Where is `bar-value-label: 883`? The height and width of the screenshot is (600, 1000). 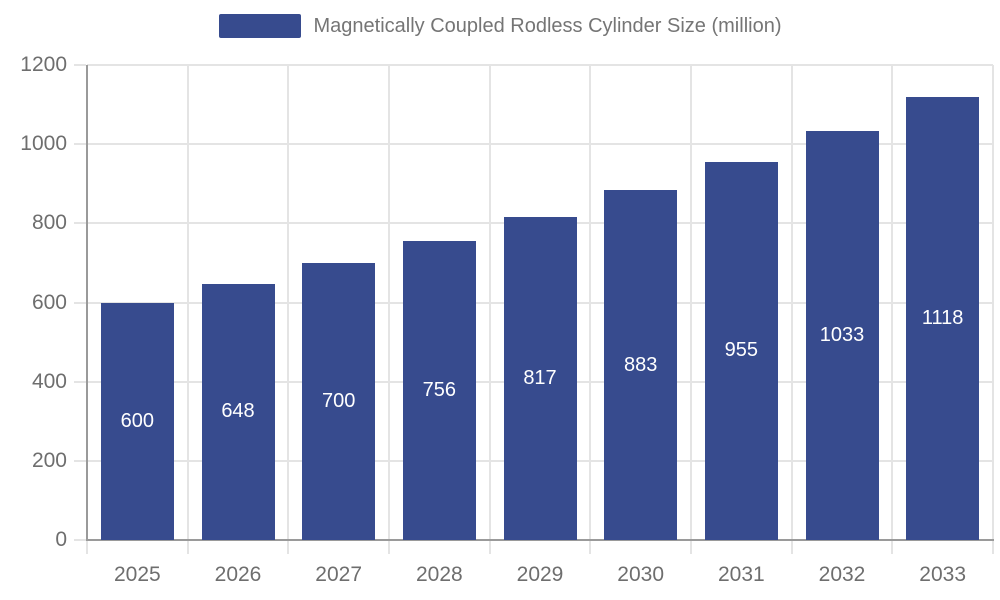 bar-value-label: 883 is located at coordinates (640, 364).